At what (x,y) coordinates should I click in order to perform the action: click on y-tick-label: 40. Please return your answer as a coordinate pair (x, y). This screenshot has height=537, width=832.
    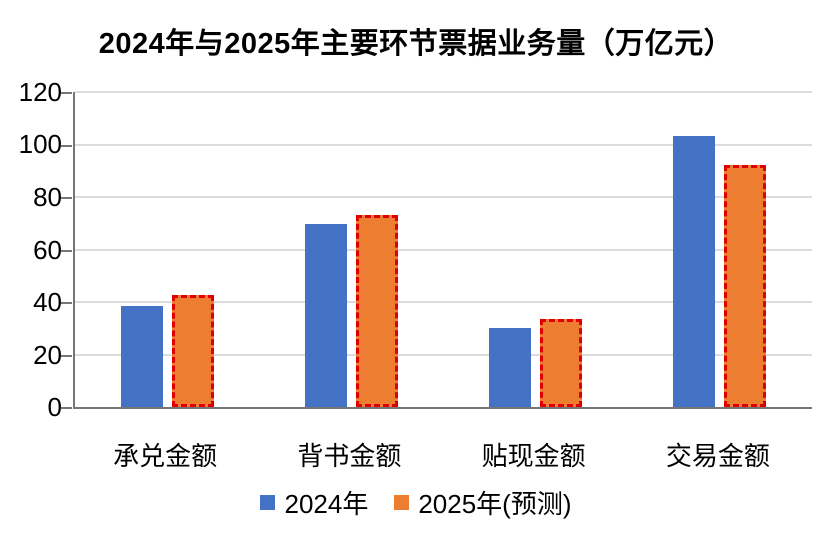
    Looking at the image, I should click on (47, 302).